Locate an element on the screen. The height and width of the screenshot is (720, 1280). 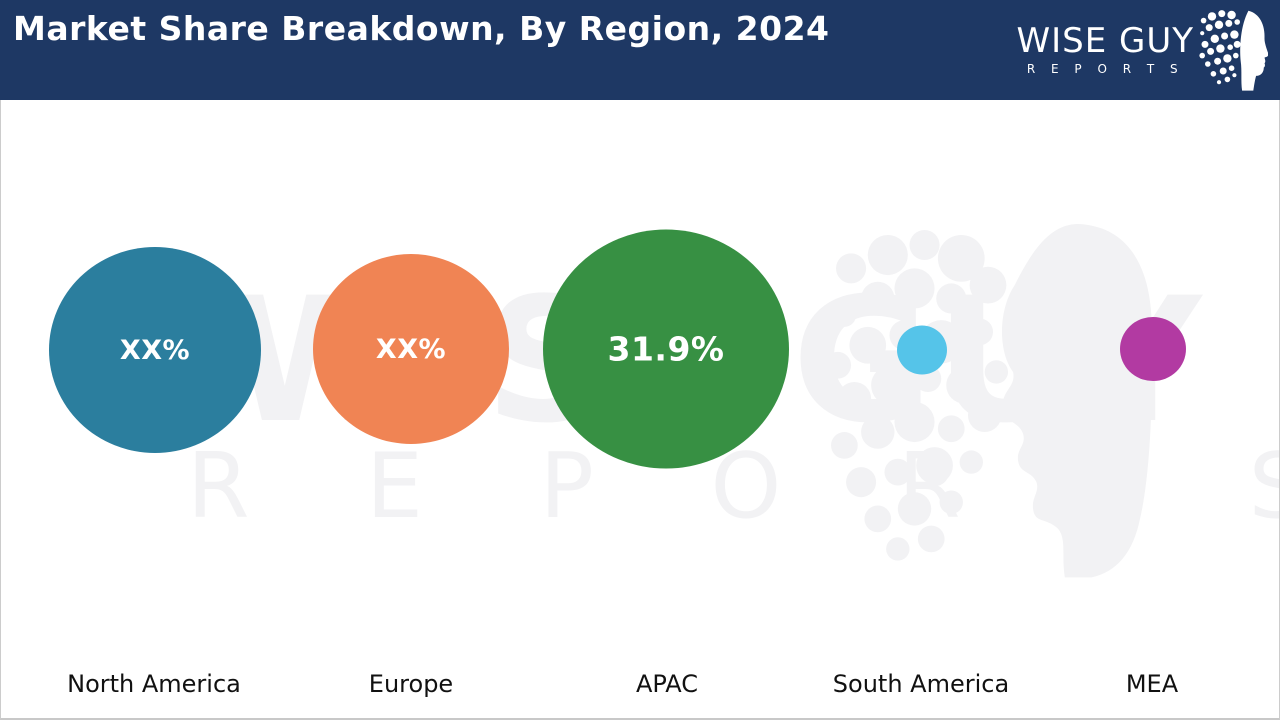
bubble-north-america: XX% is located at coordinates (155, 350).